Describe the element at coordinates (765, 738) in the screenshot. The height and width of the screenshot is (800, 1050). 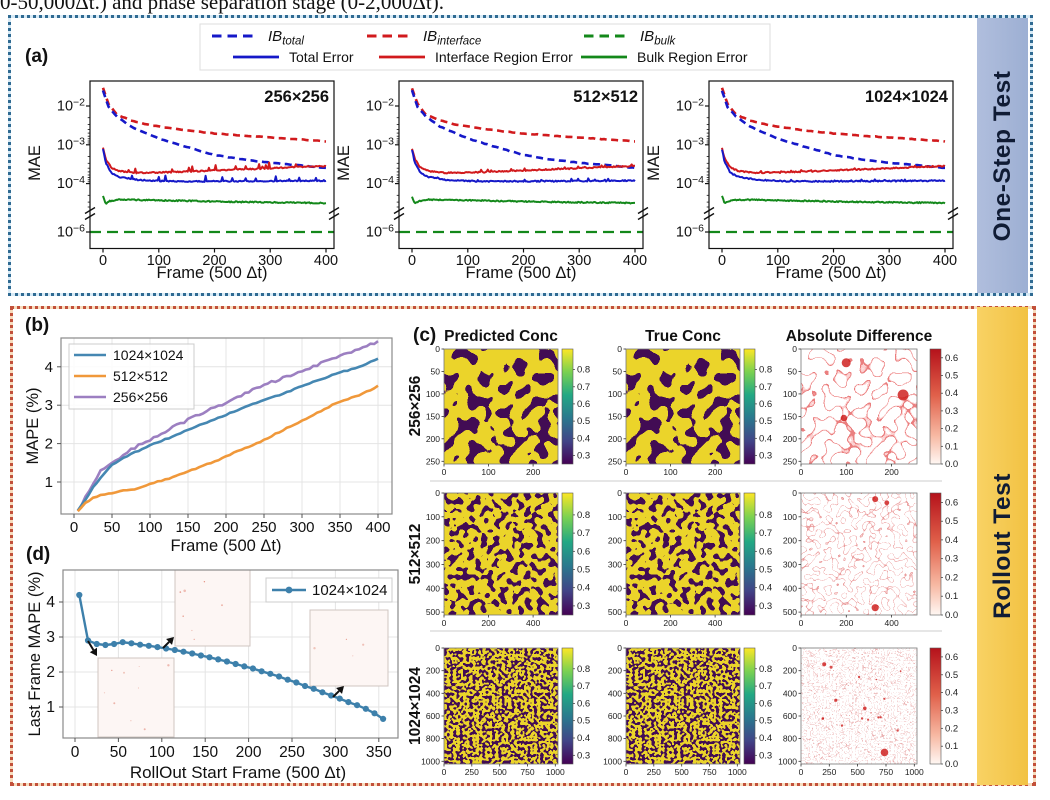
I see `svg-text: 0.4` at that location.